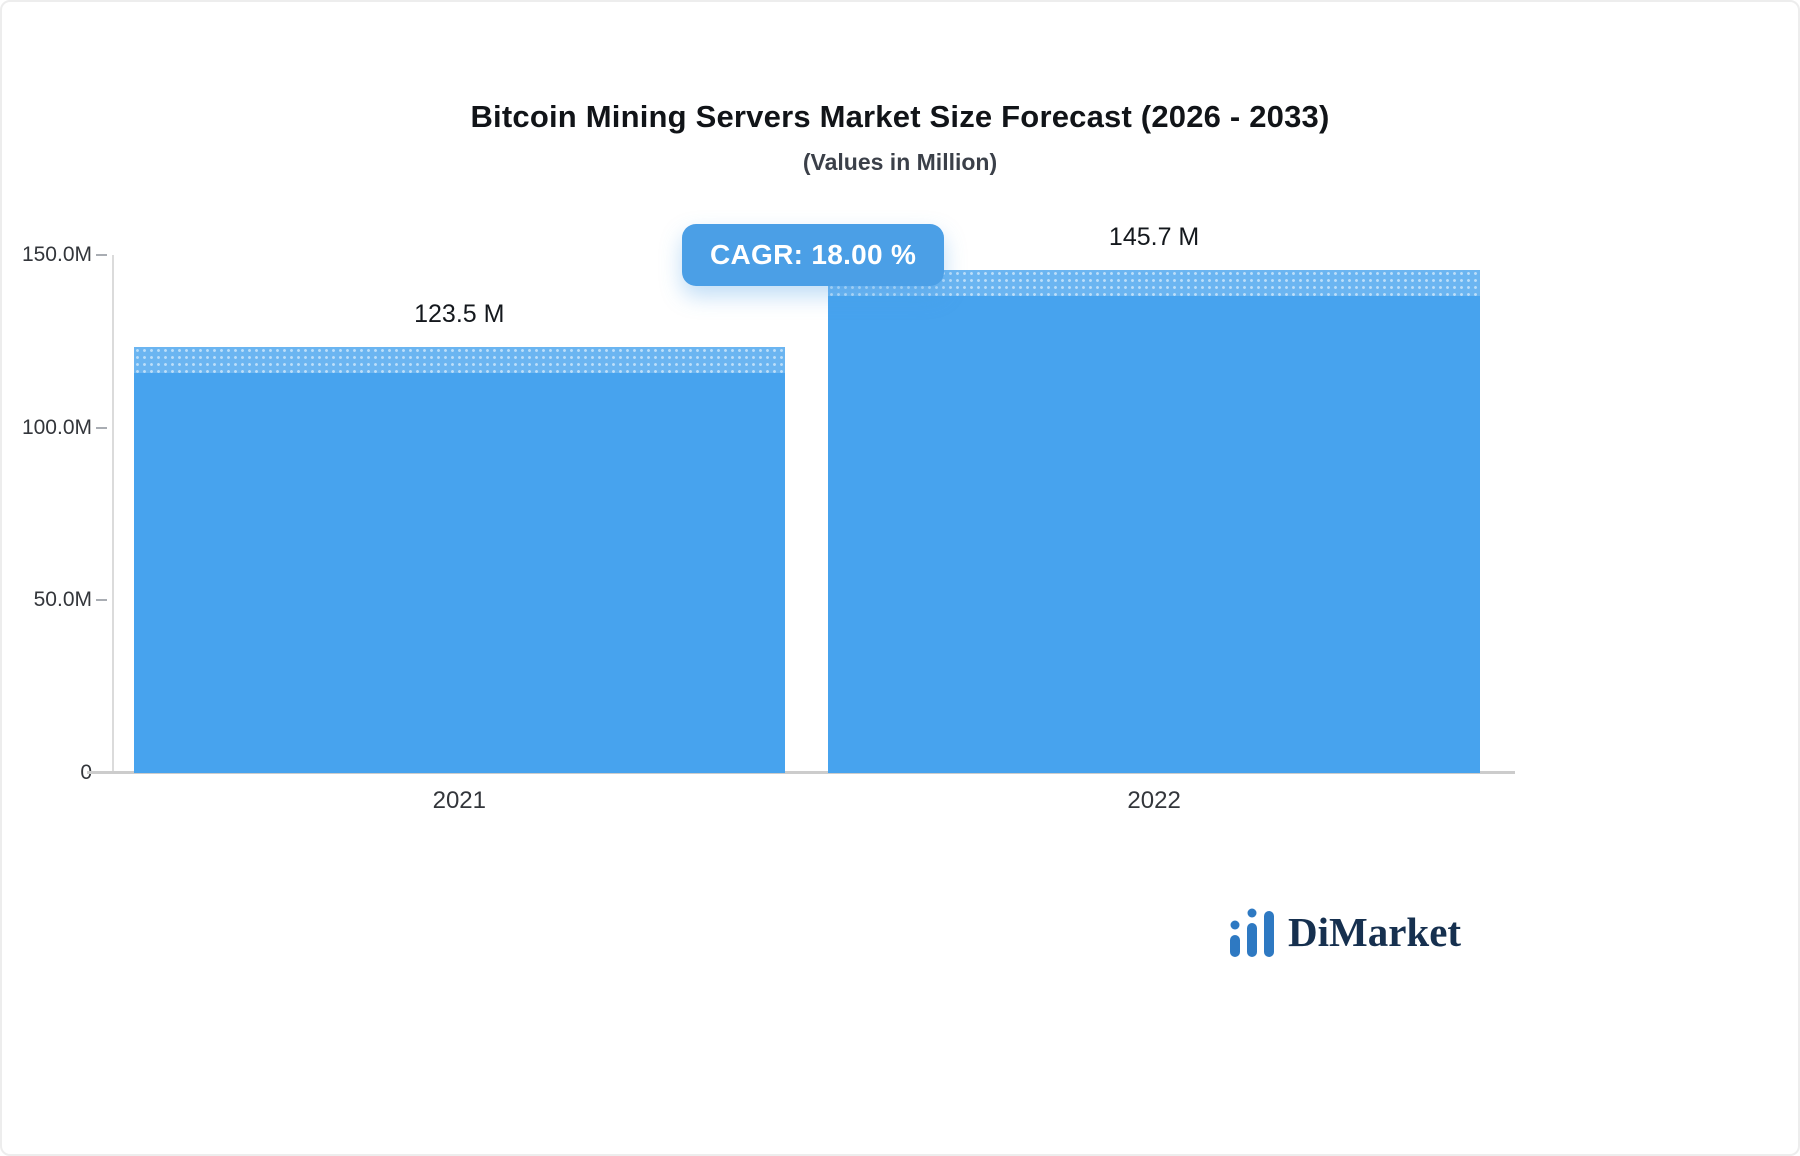 The image size is (1800, 1156). I want to click on dimarket-logo-text: DiMarket, so click(1375, 931).